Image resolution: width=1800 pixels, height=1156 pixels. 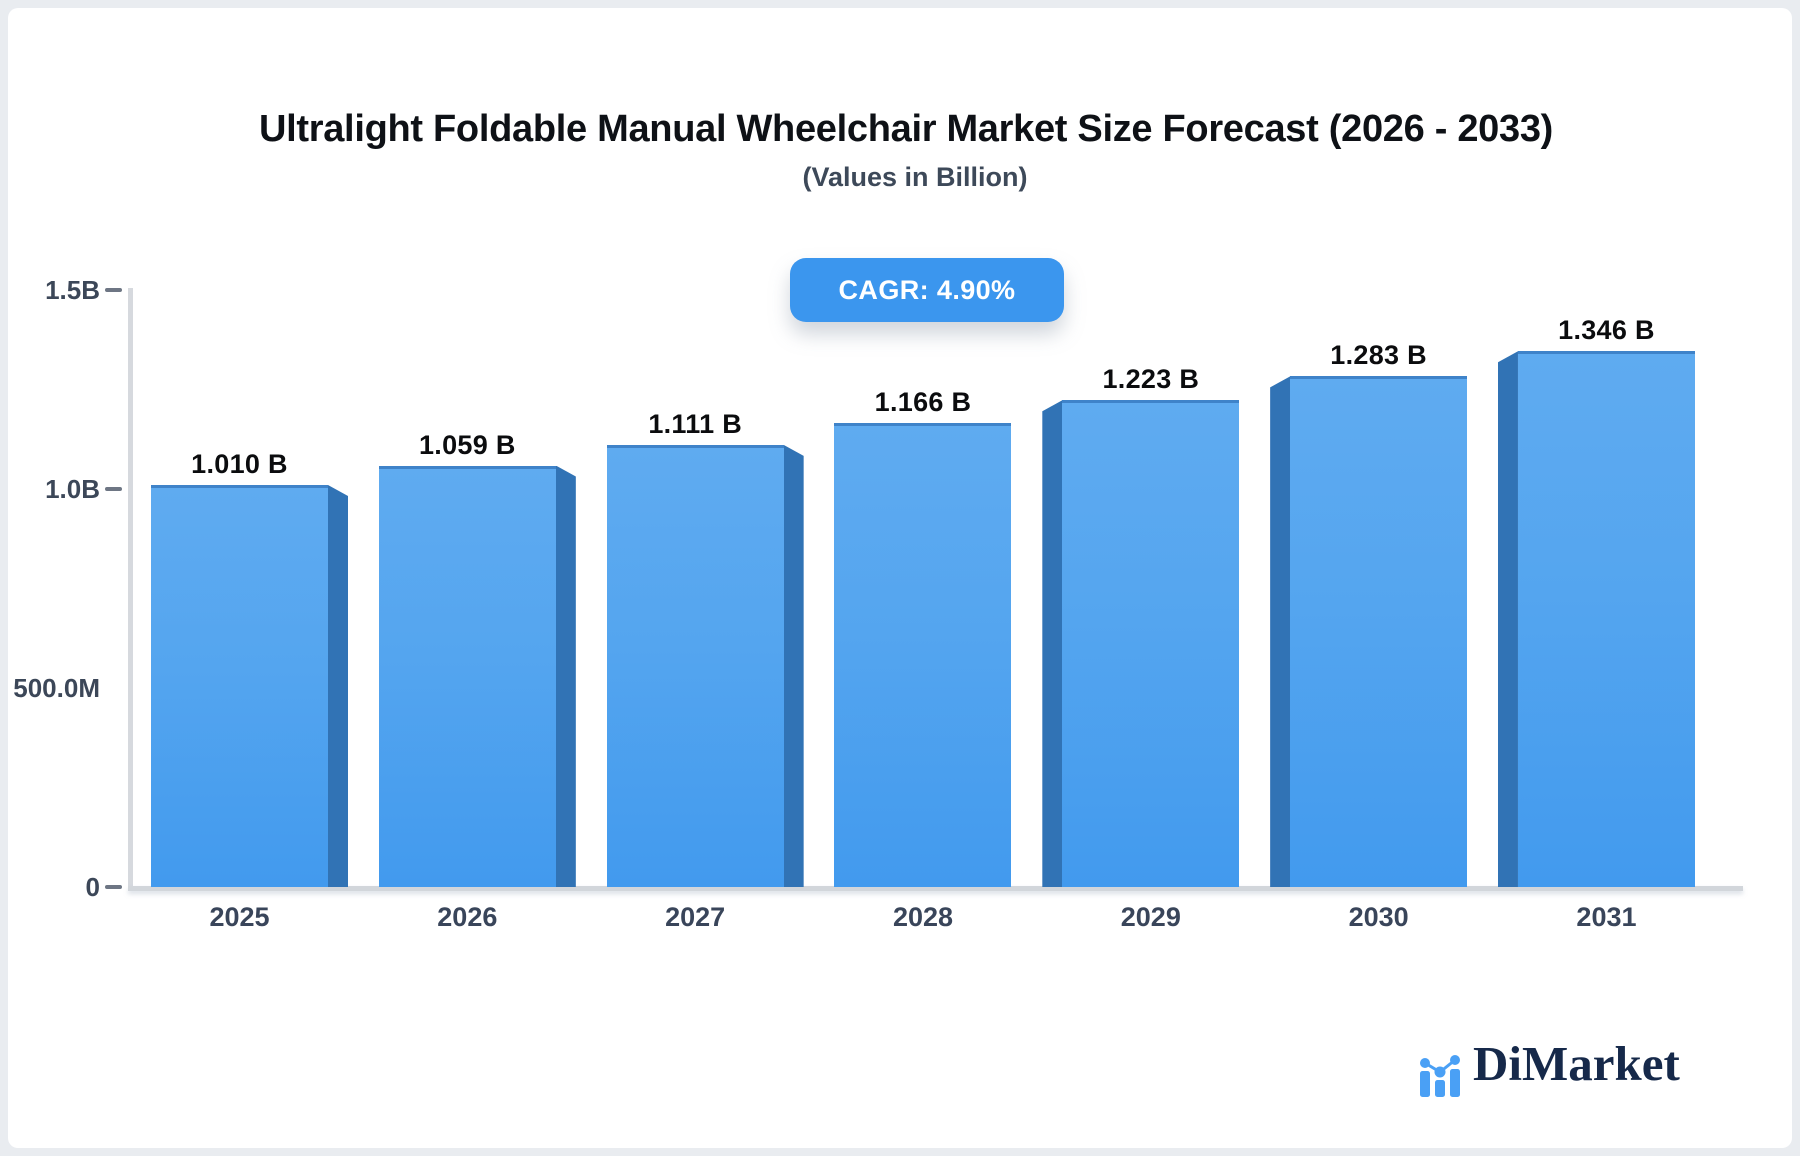 I want to click on bar-2030, so click(x=1379, y=631).